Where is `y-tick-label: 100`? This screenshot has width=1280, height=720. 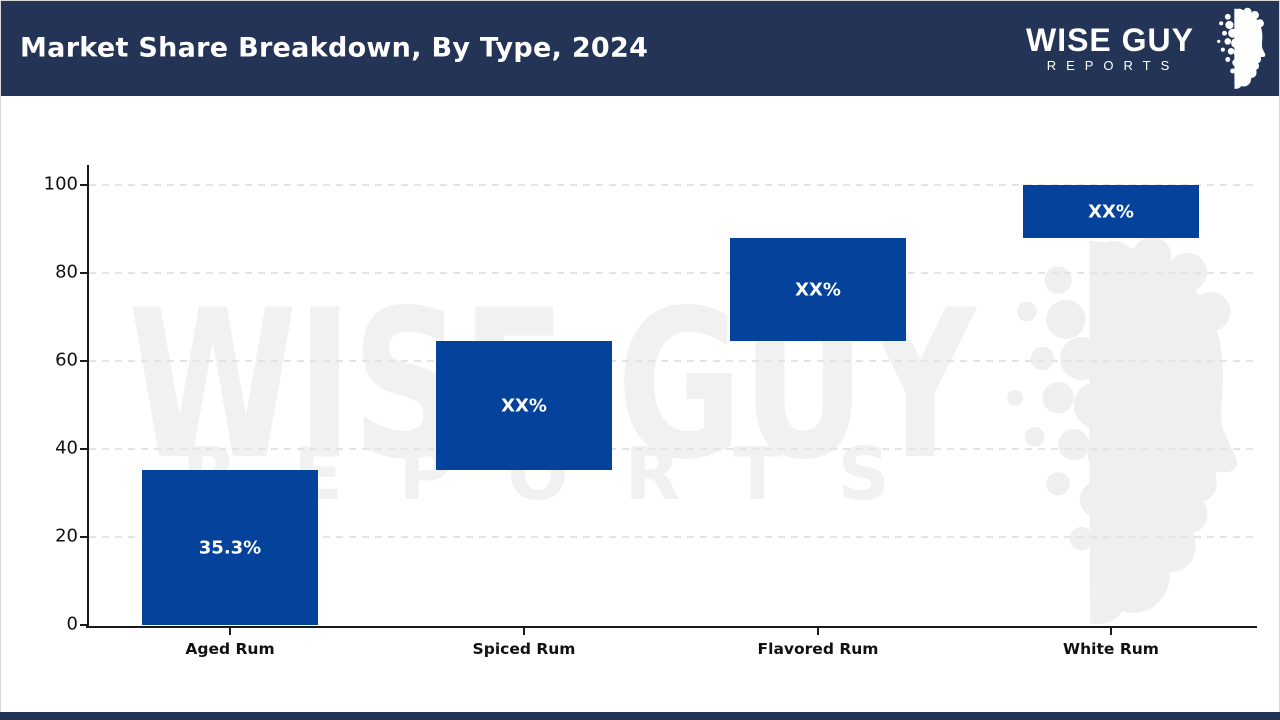 y-tick-label: 100 is located at coordinates (60, 184).